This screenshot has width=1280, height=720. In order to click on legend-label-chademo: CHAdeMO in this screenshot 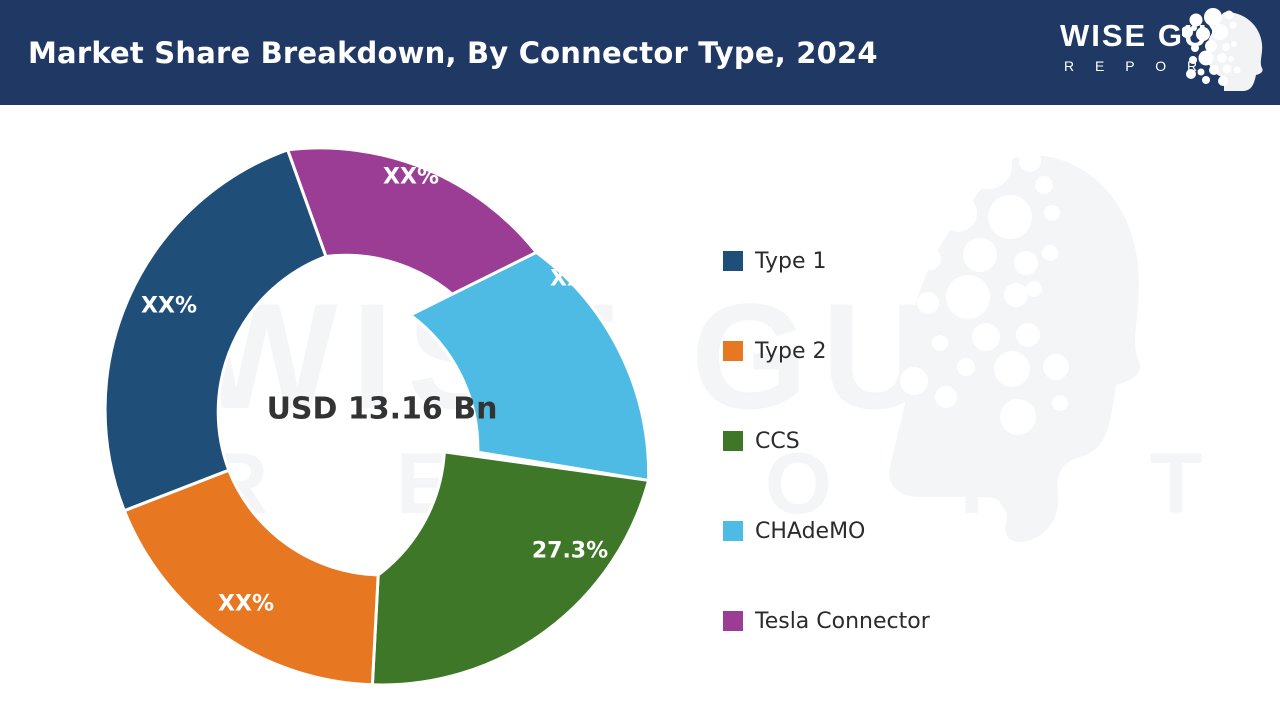, I will do `click(810, 531)`.